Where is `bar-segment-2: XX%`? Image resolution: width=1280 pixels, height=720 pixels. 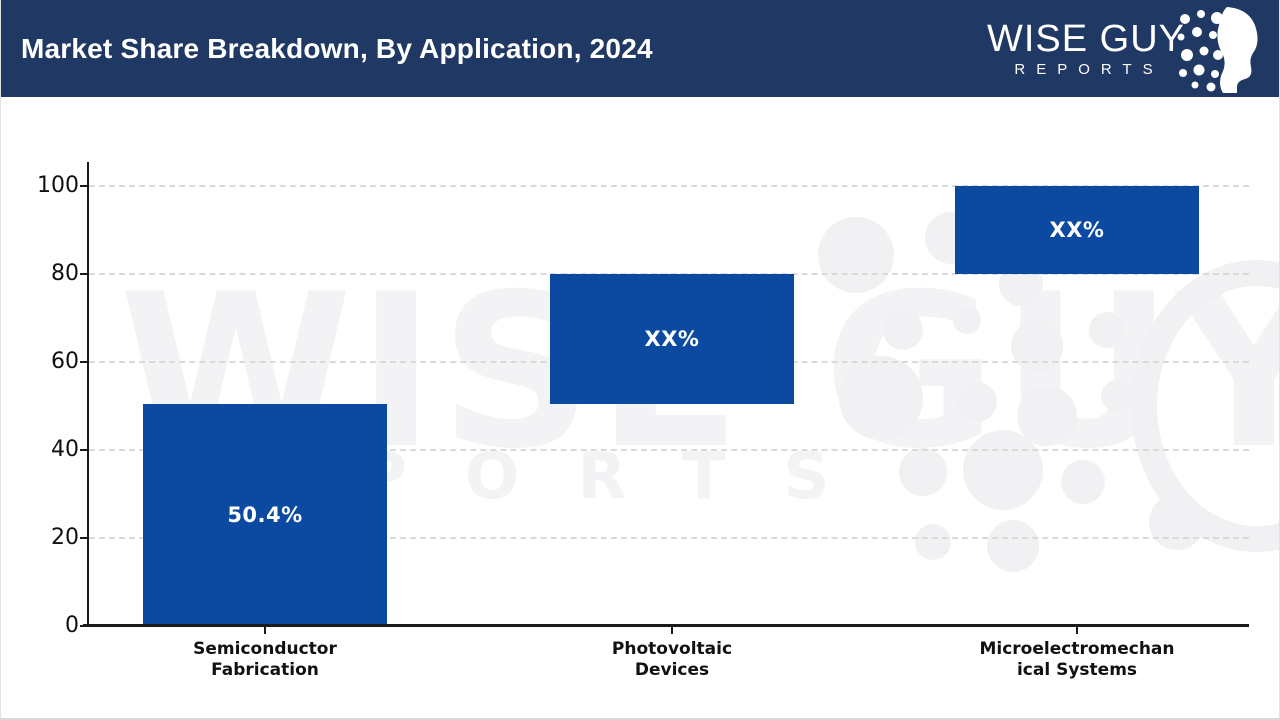
bar-segment-2: XX% is located at coordinates (672, 339).